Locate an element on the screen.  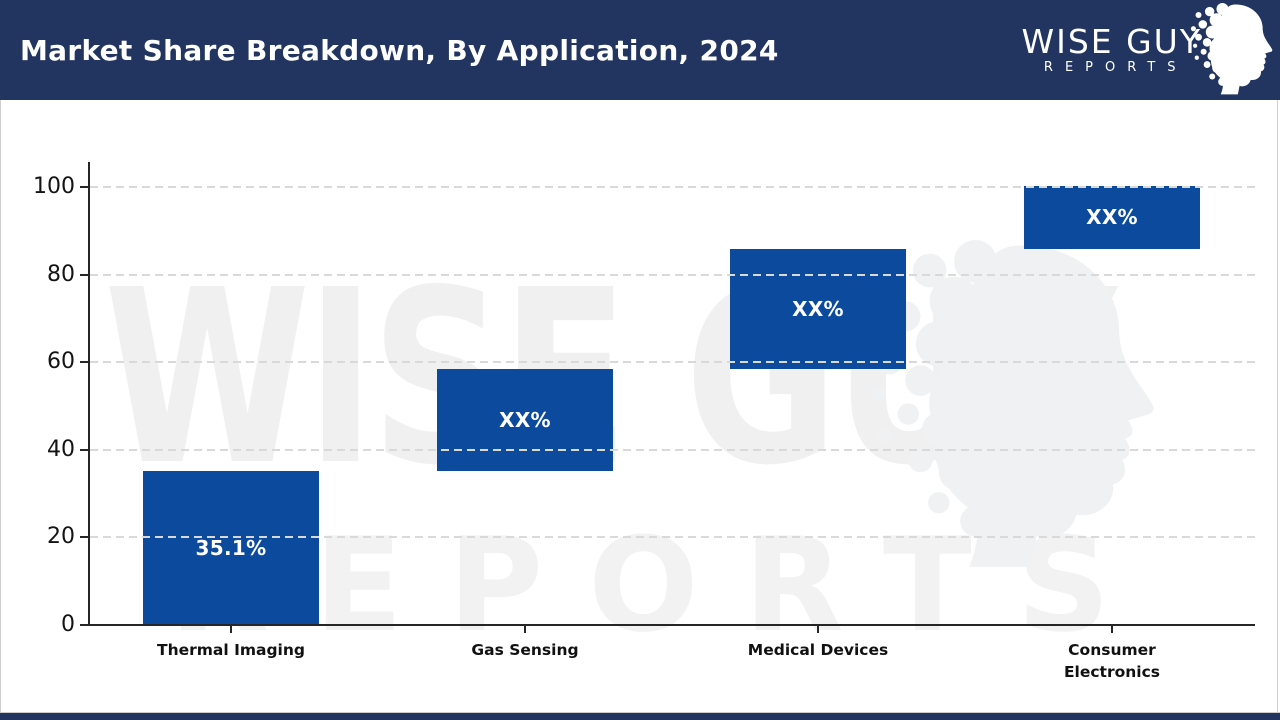
y-tick-label: 60 is located at coordinates (61, 362).